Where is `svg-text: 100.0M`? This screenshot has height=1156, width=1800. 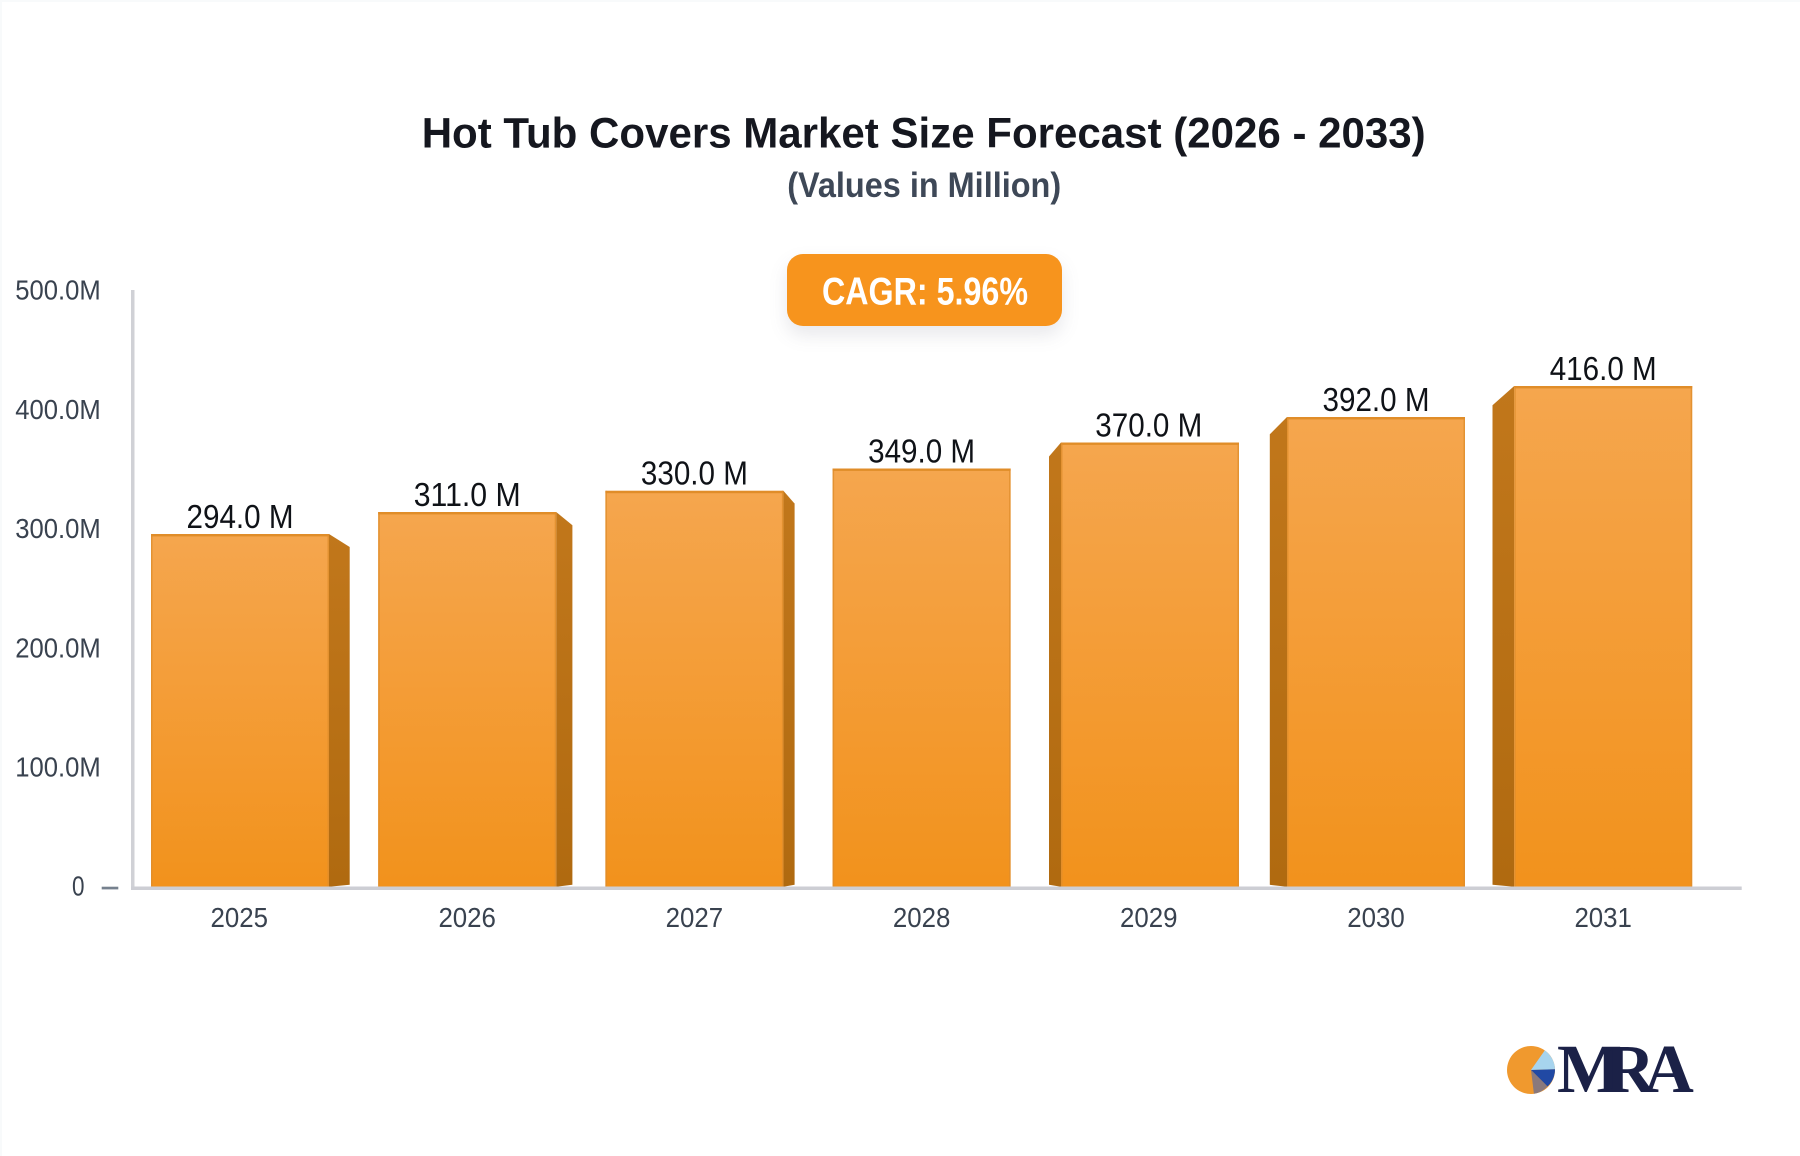 svg-text: 100.0M is located at coordinates (58, 767).